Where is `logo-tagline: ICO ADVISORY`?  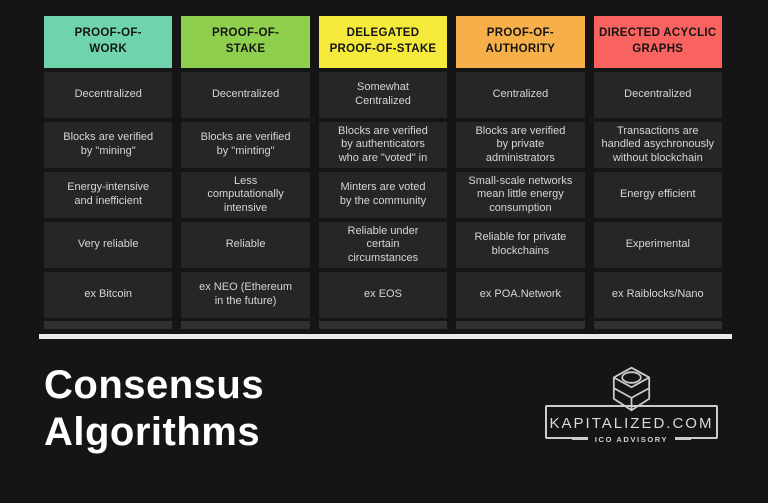 logo-tagline: ICO ADVISORY is located at coordinates (631, 439).